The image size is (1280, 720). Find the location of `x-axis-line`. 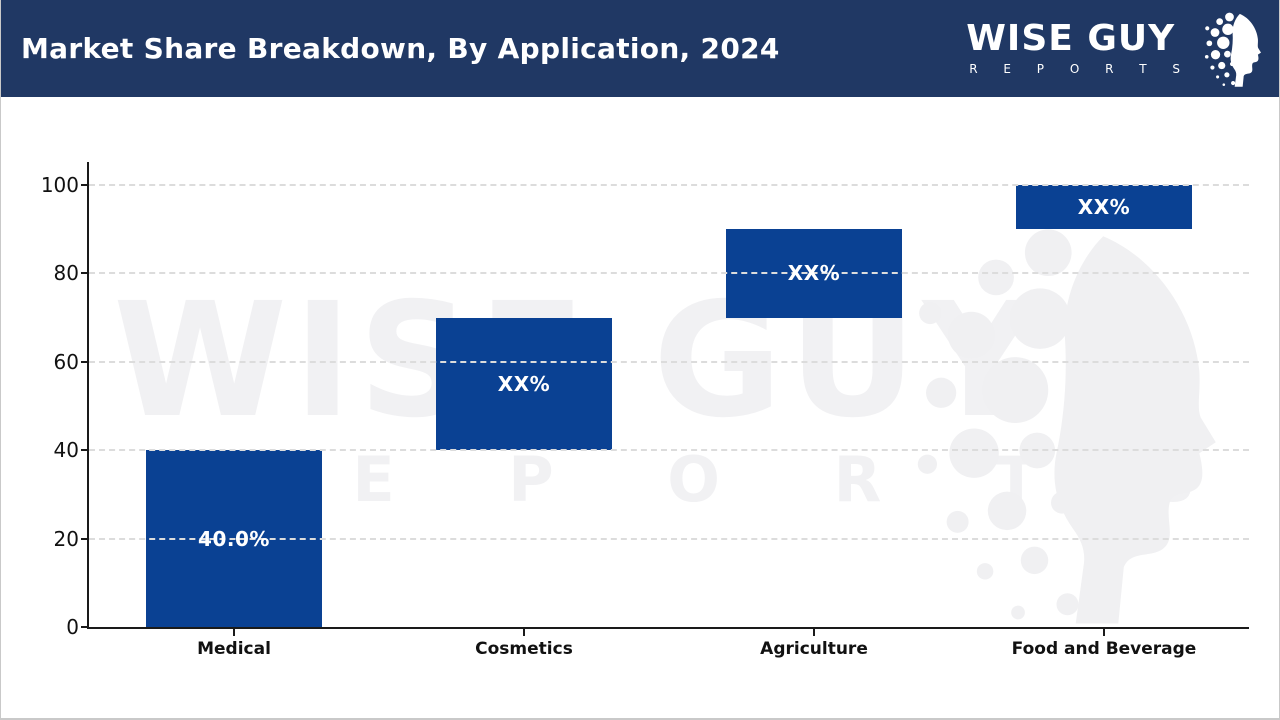

x-axis-line is located at coordinates (668, 628).